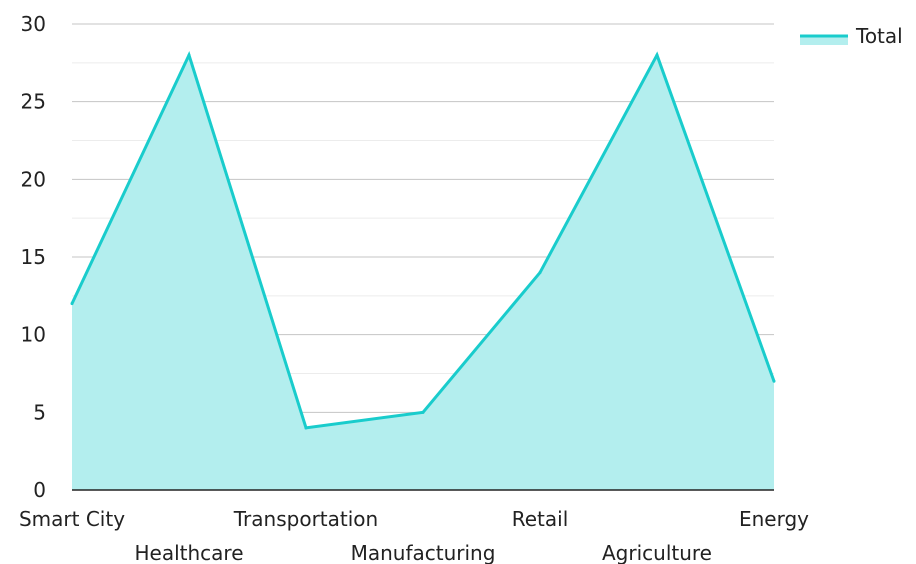  What do you see at coordinates (33, 102) in the screenshot?
I see `y-tick-label-25: 25` at bounding box center [33, 102].